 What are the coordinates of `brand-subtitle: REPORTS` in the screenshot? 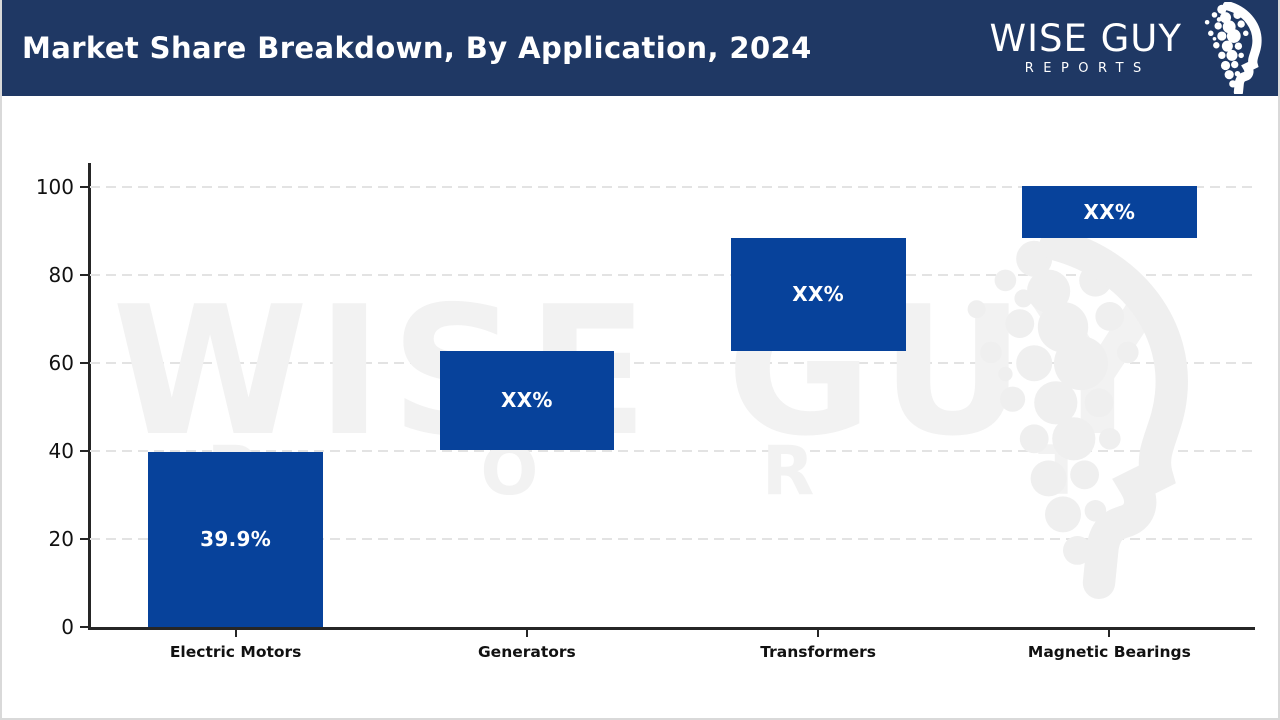 It's located at (1087, 68).